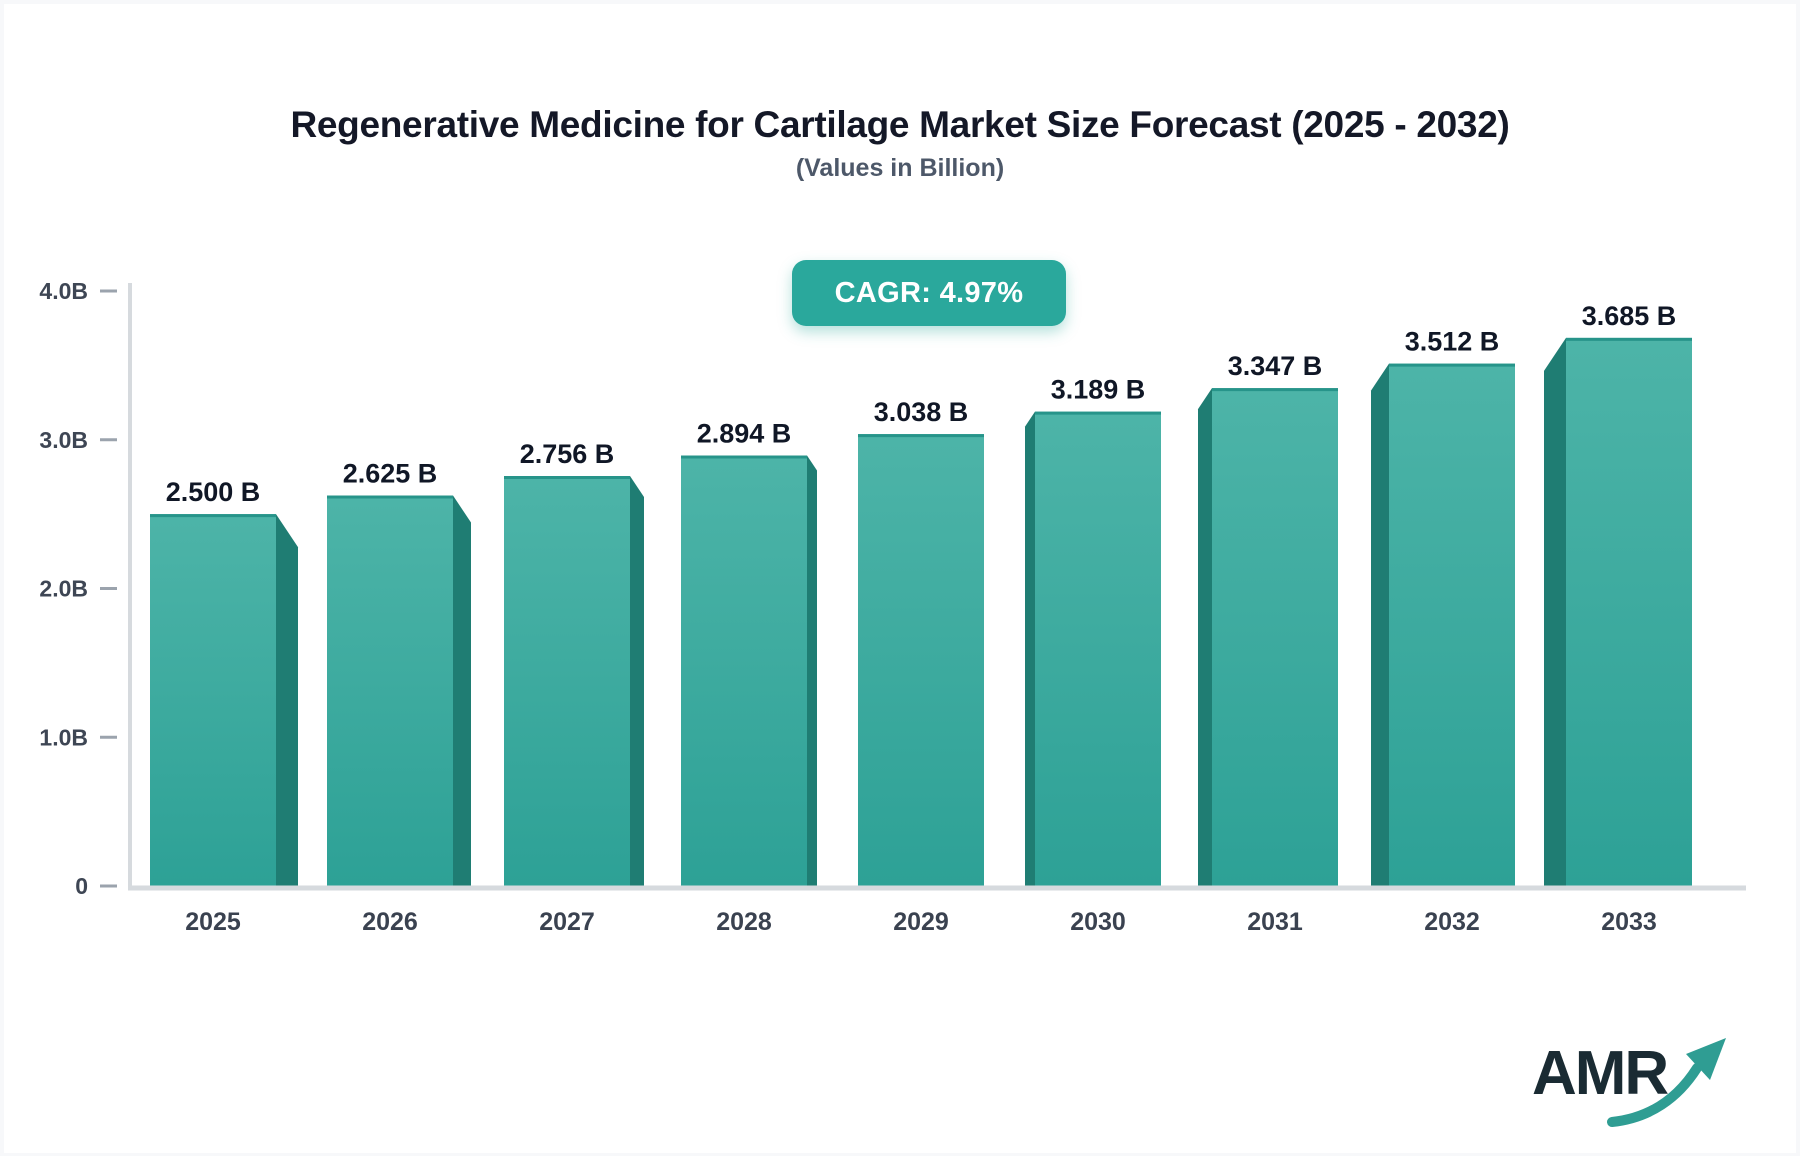 This screenshot has height=1156, width=1800. What do you see at coordinates (900, 168) in the screenshot?
I see `chart-subtitle: (Values in Billion)` at bounding box center [900, 168].